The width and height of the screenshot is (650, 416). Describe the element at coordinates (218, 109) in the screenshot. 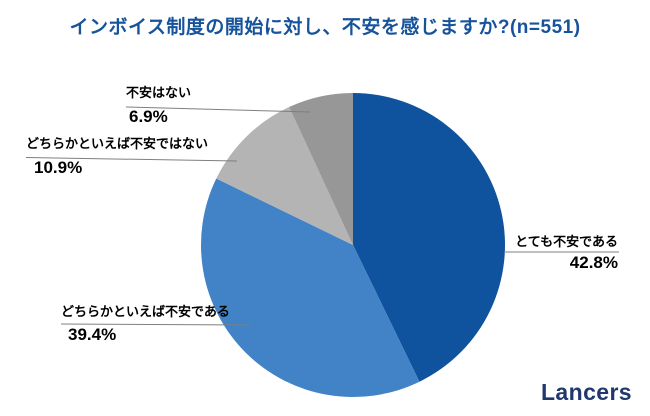

I see `leader-line-not-anxious` at that location.